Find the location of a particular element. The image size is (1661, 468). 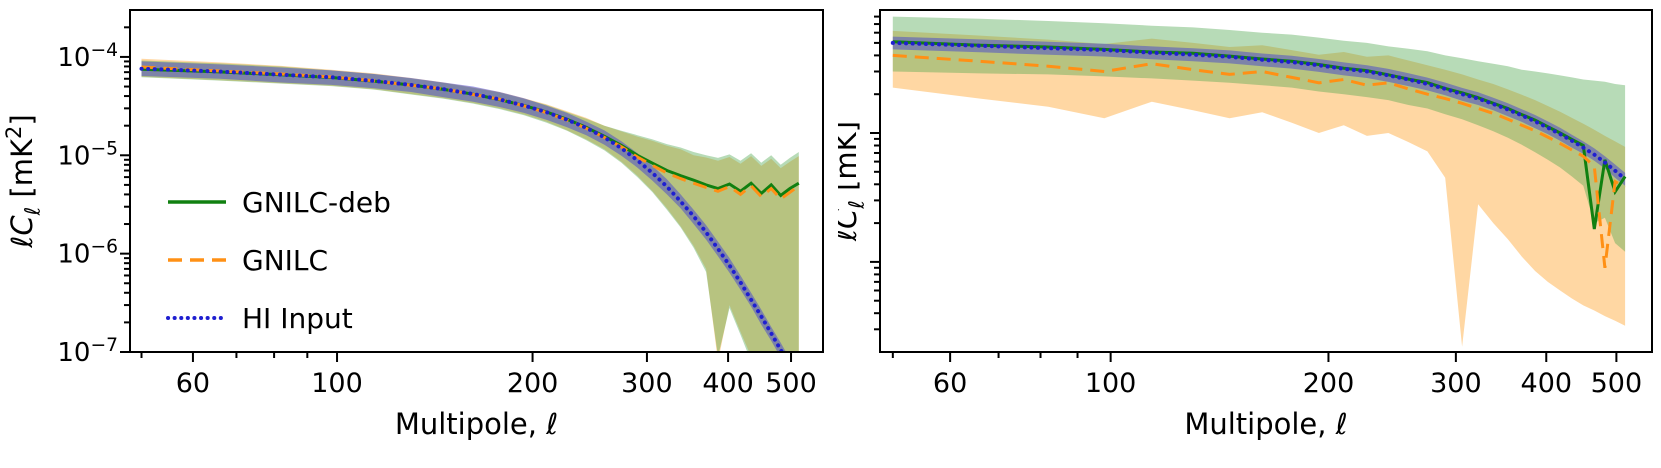

y-axis-label: ℓCℓ [mK2] is located at coordinates (23, 181).